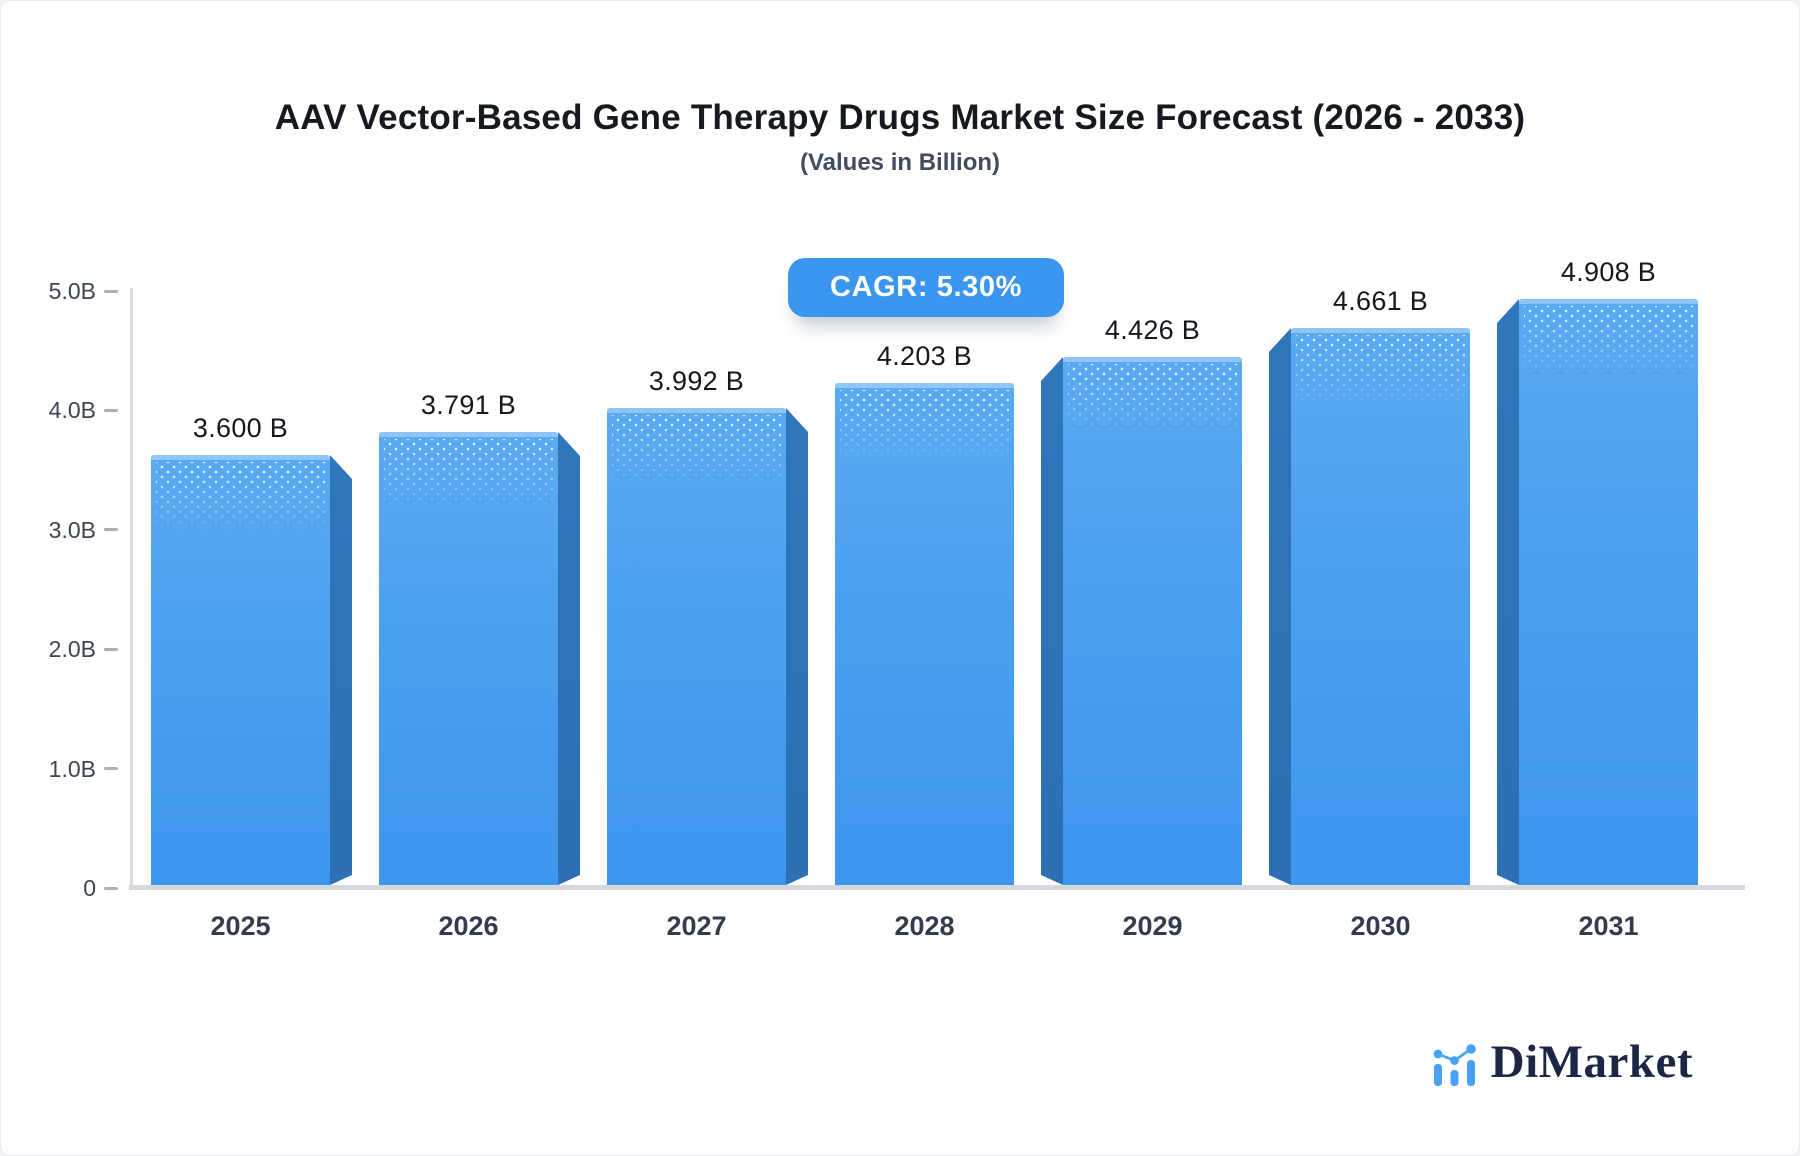 The height and width of the screenshot is (1156, 1800). I want to click on bar-side-face-2029, so click(1052, 621).